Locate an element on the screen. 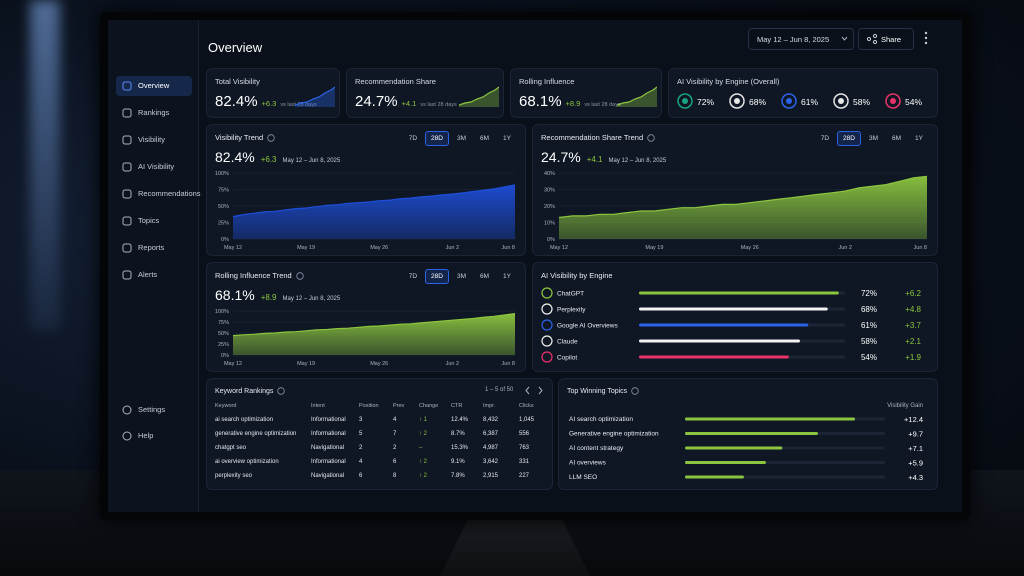 This screenshot has width=1024, height=576. pagination-nav is located at coordinates (535, 390).